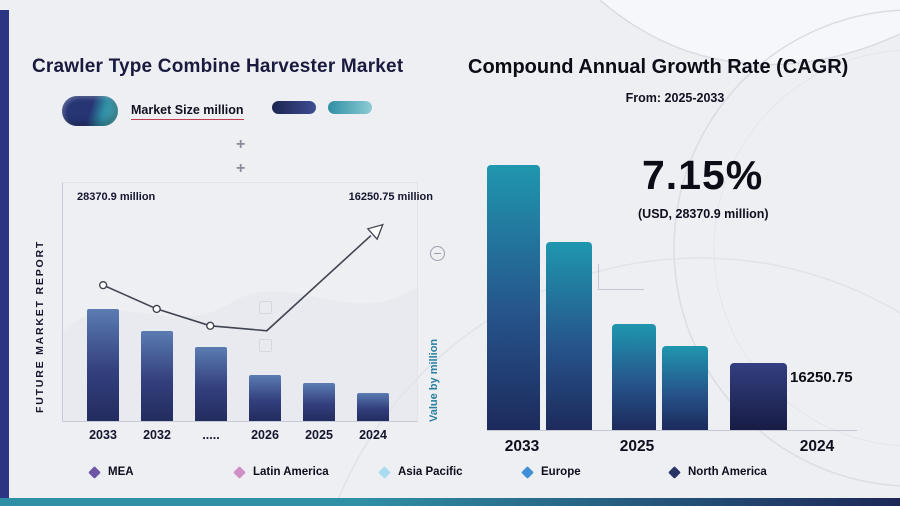 The height and width of the screenshot is (506, 900). Describe the element at coordinates (294, 107) in the screenshot. I see `navy-pill-icon` at that location.